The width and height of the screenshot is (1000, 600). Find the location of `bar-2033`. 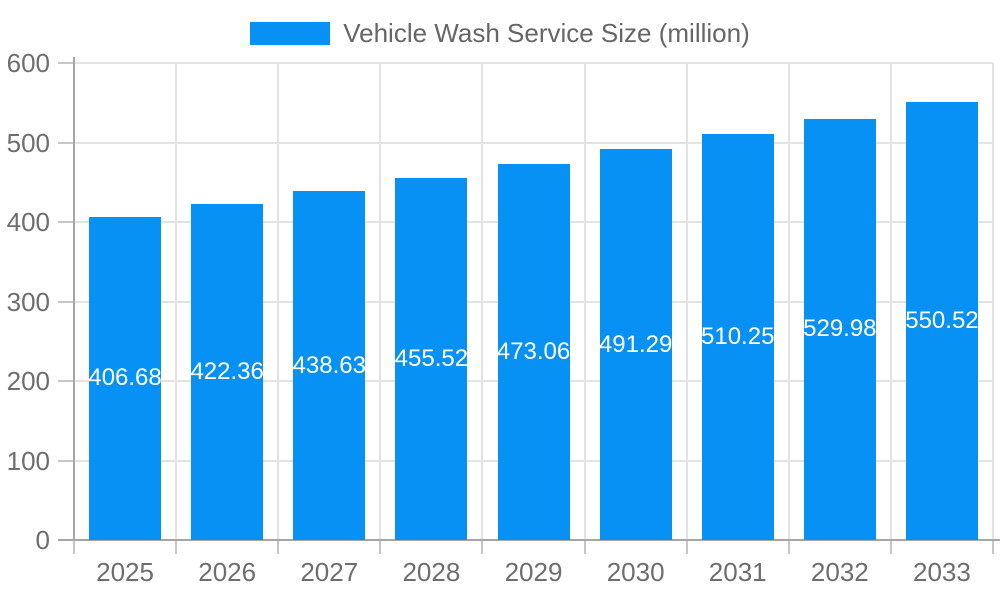

bar-2033 is located at coordinates (941, 321).